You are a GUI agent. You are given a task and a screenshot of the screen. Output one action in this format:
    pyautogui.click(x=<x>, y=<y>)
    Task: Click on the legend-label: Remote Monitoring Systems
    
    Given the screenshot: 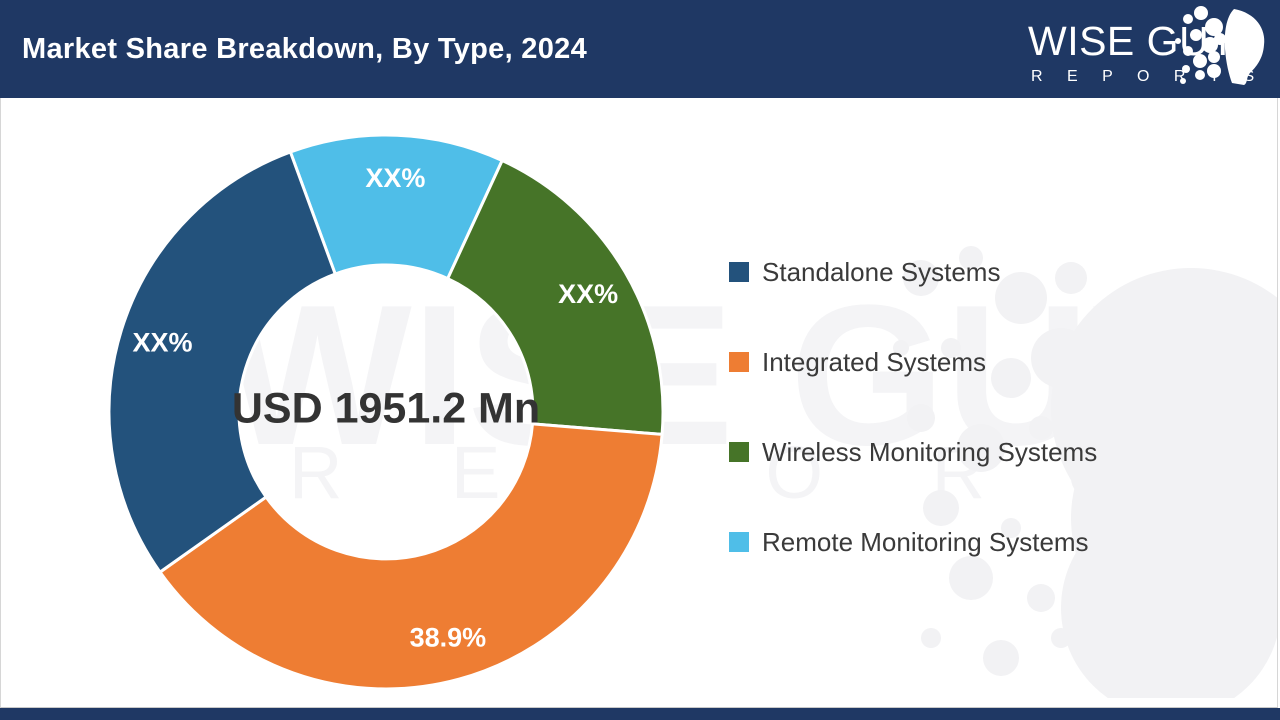 What is the action you would take?
    pyautogui.click(x=925, y=541)
    